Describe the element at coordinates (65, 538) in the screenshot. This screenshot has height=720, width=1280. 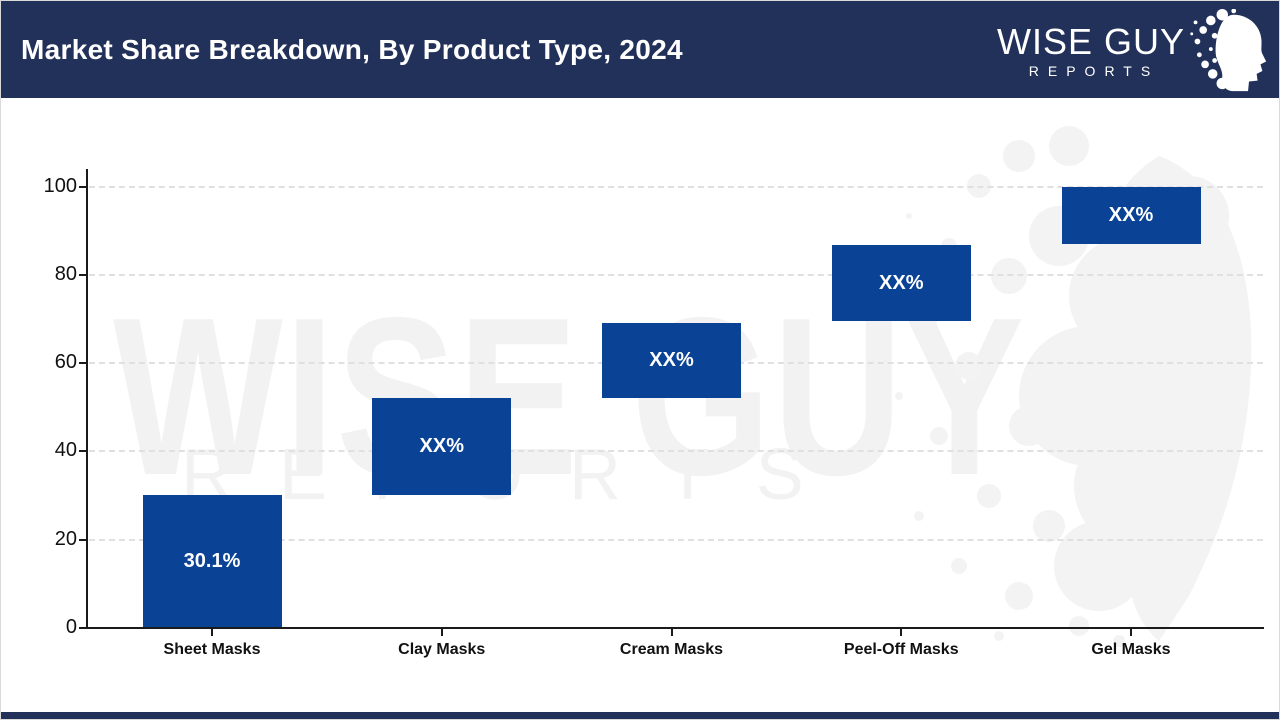
I see `y-tick-label-20: 20` at that location.